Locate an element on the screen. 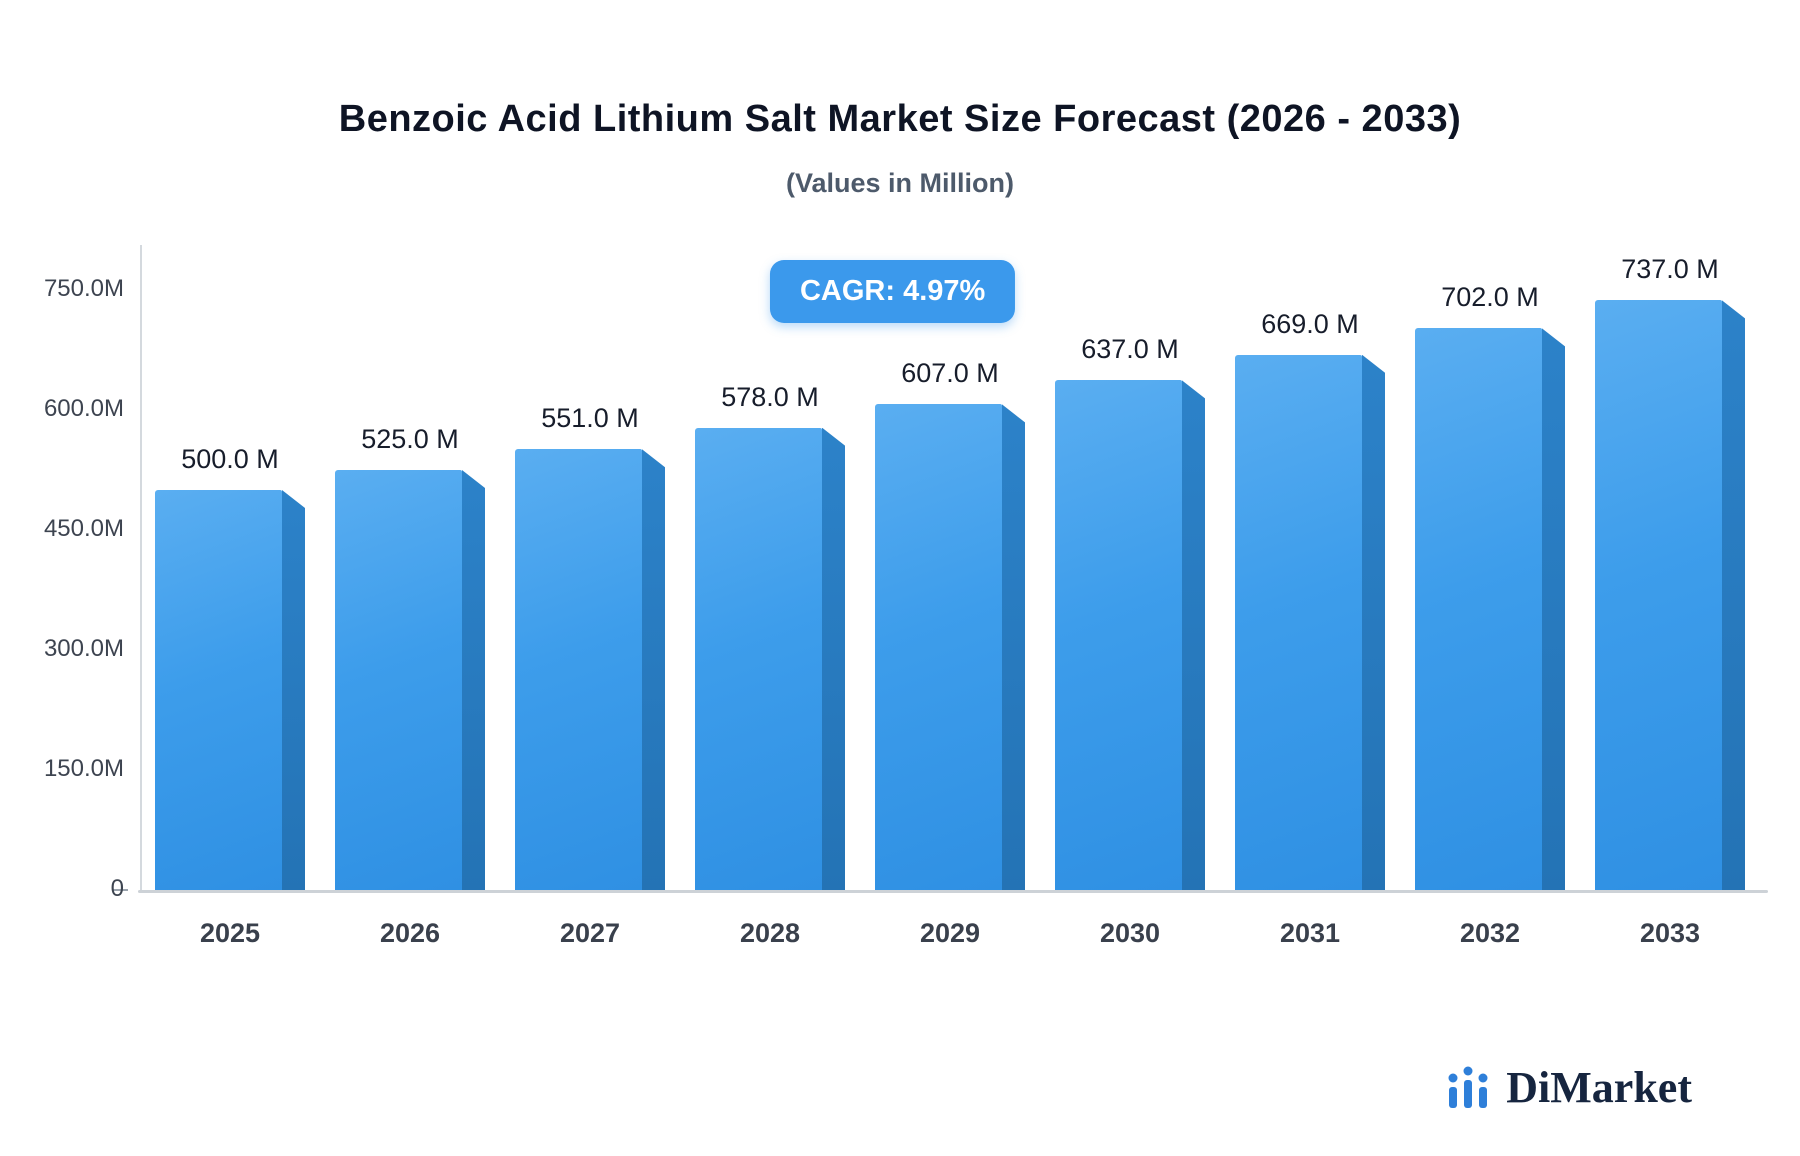 Image resolution: width=1800 pixels, height=1156 pixels. bar-2032 is located at coordinates (1490, 609).